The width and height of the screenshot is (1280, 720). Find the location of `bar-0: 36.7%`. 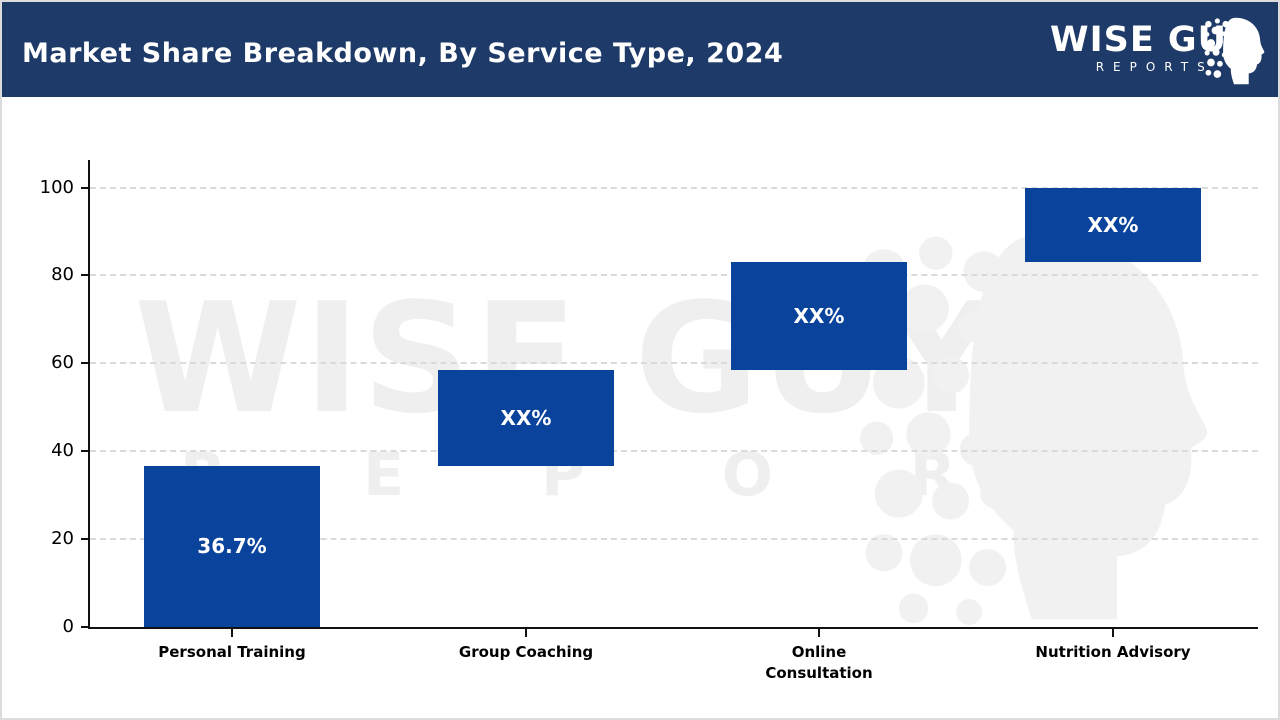

bar-0: 36.7% is located at coordinates (232, 546).